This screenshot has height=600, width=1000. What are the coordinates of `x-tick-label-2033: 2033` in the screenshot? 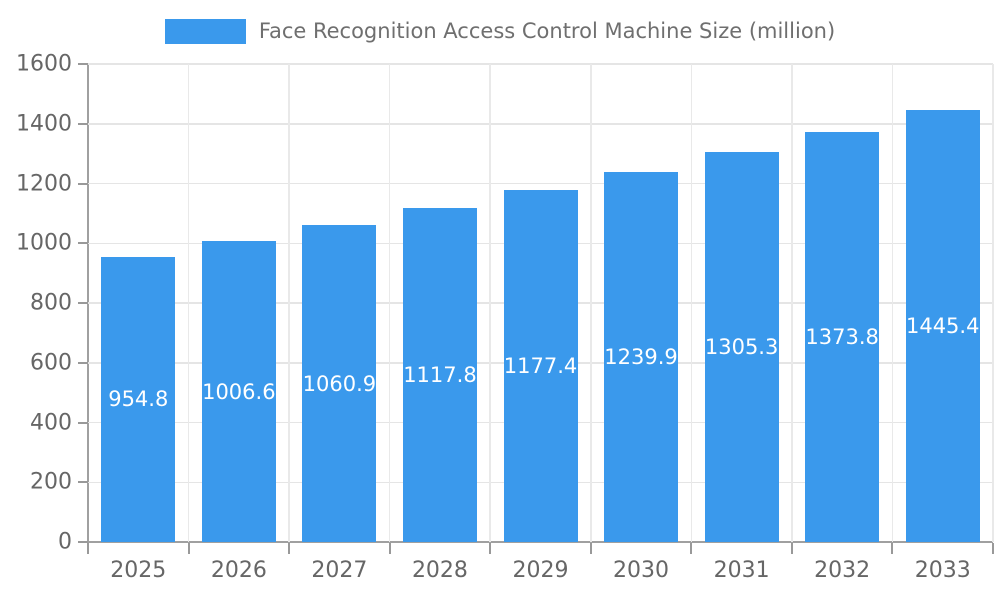 It's located at (942, 570).